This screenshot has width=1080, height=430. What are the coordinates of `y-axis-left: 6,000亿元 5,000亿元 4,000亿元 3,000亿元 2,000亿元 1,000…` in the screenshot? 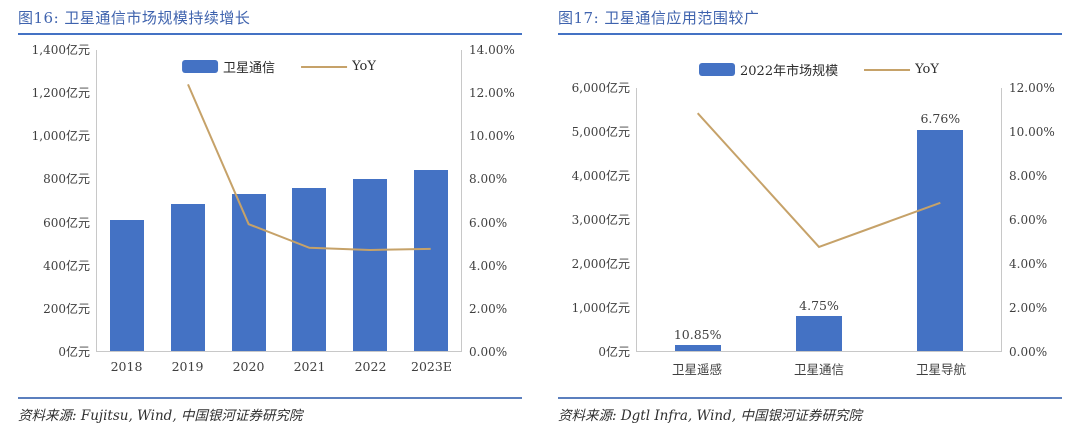 It's located at (597, 207).